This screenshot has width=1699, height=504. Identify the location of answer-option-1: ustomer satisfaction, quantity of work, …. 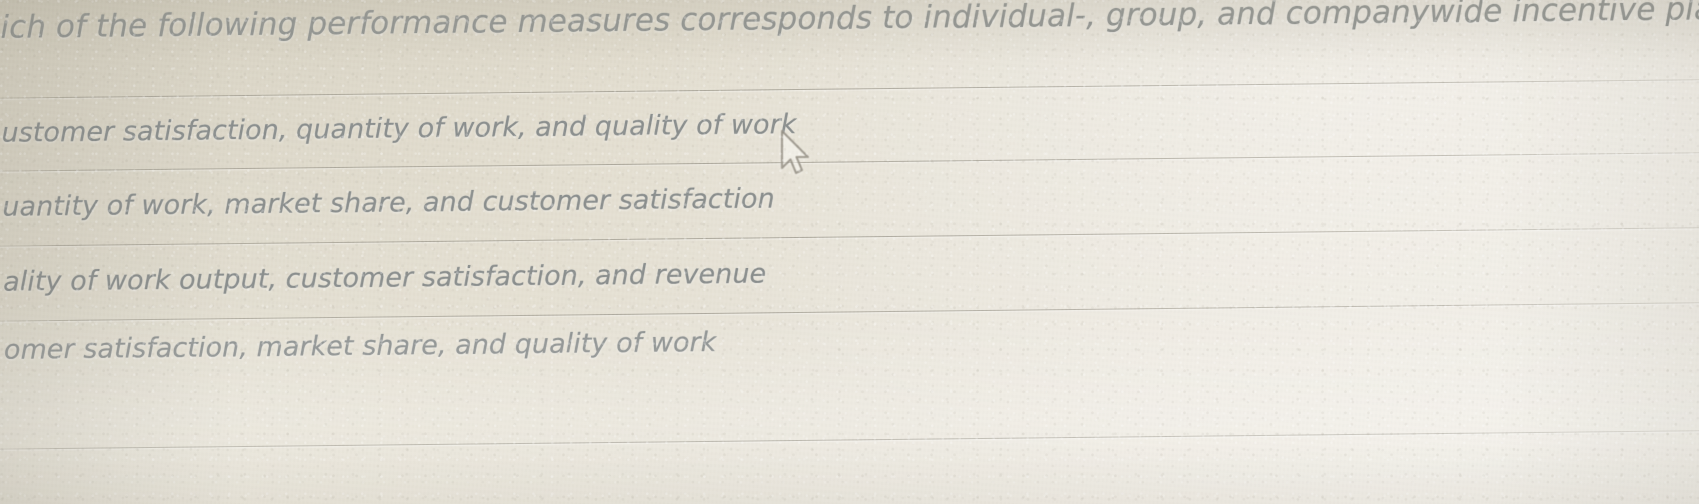
(399, 128).